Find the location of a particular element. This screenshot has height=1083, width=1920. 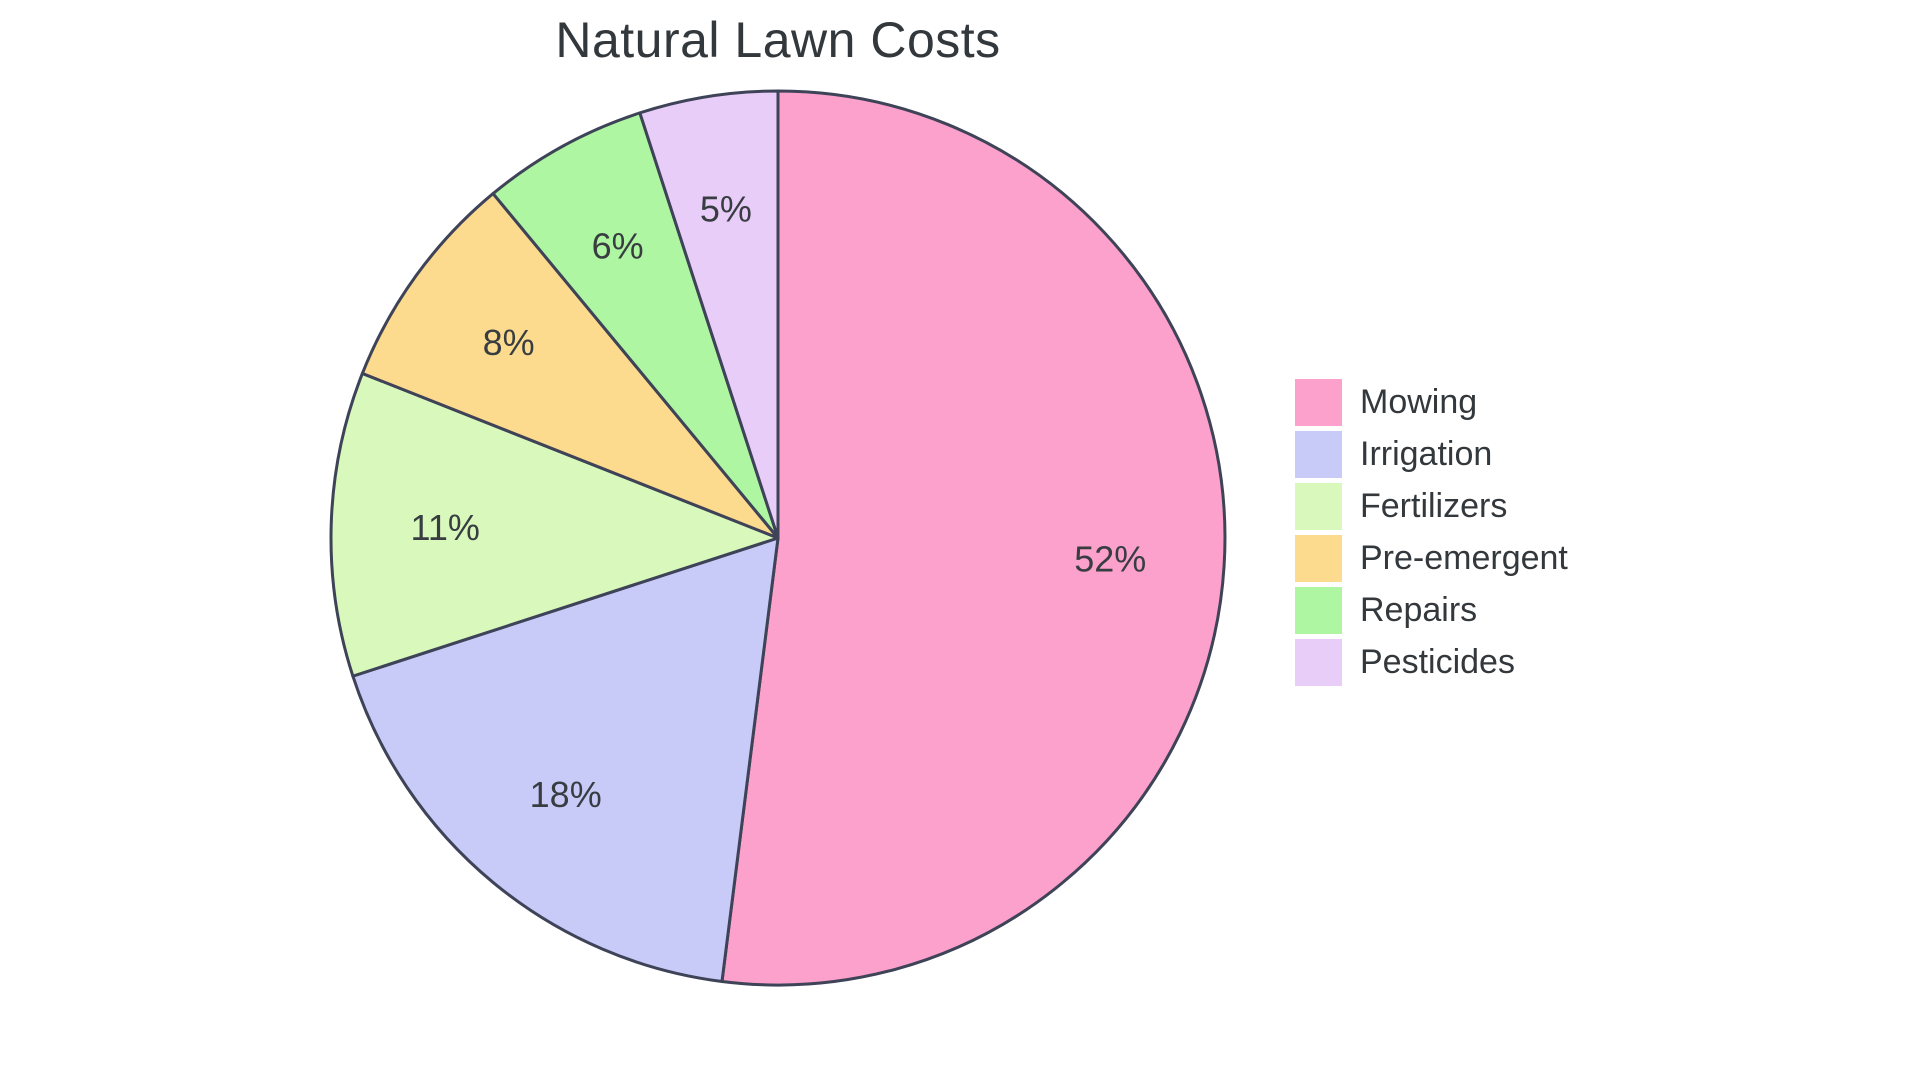

pie-slice-fertilizers is located at coordinates (554, 524).